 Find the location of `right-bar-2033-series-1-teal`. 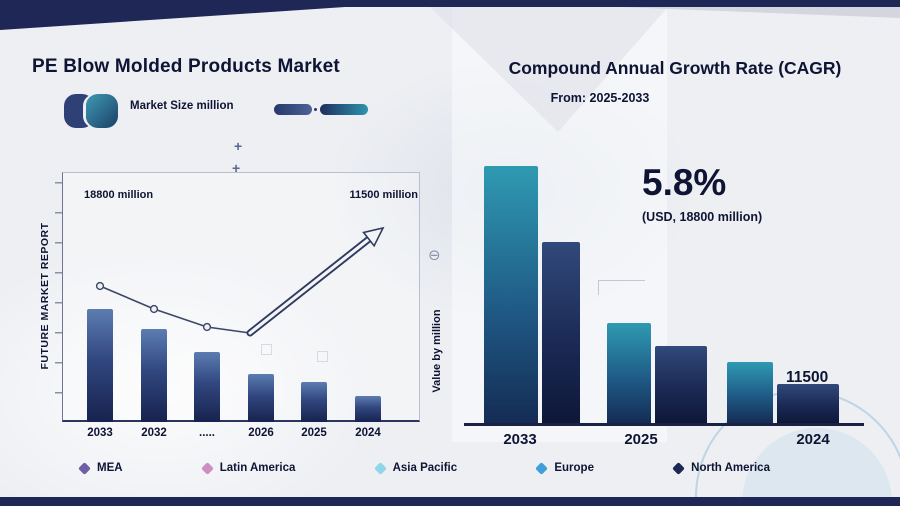

right-bar-2033-series-1-teal is located at coordinates (511, 294).